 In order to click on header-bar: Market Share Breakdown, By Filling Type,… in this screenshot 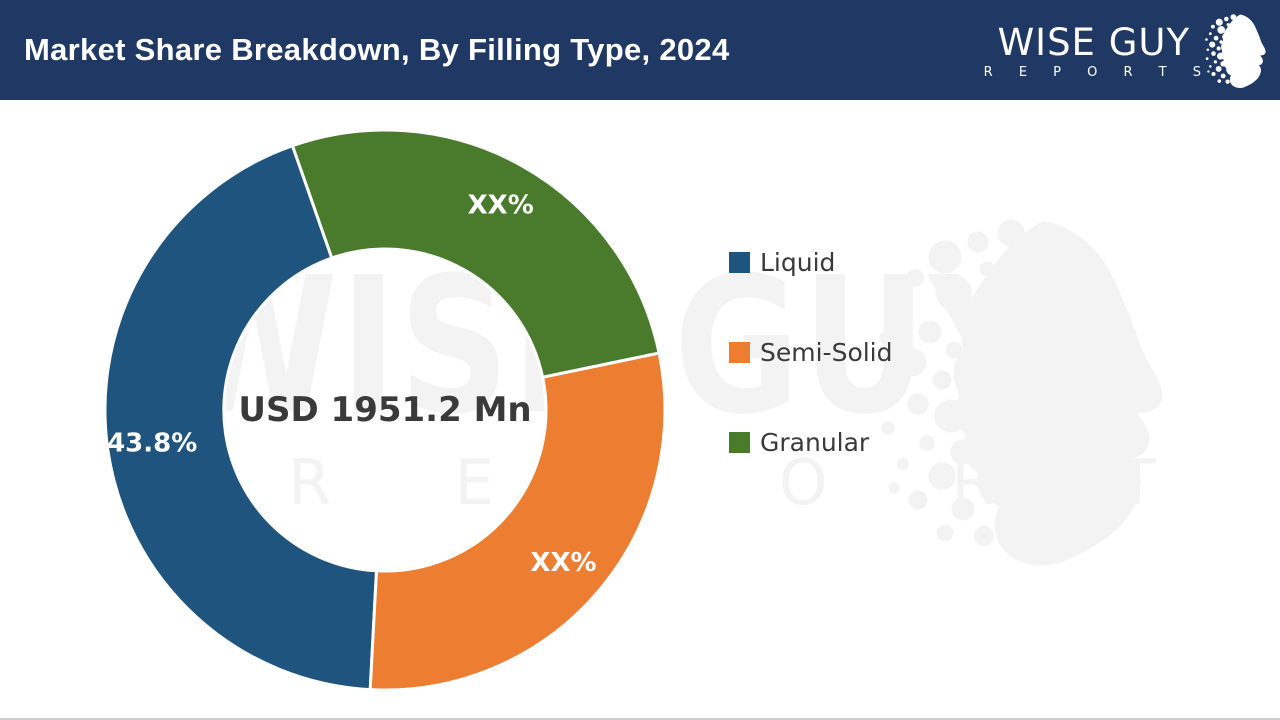, I will do `click(640, 50)`.